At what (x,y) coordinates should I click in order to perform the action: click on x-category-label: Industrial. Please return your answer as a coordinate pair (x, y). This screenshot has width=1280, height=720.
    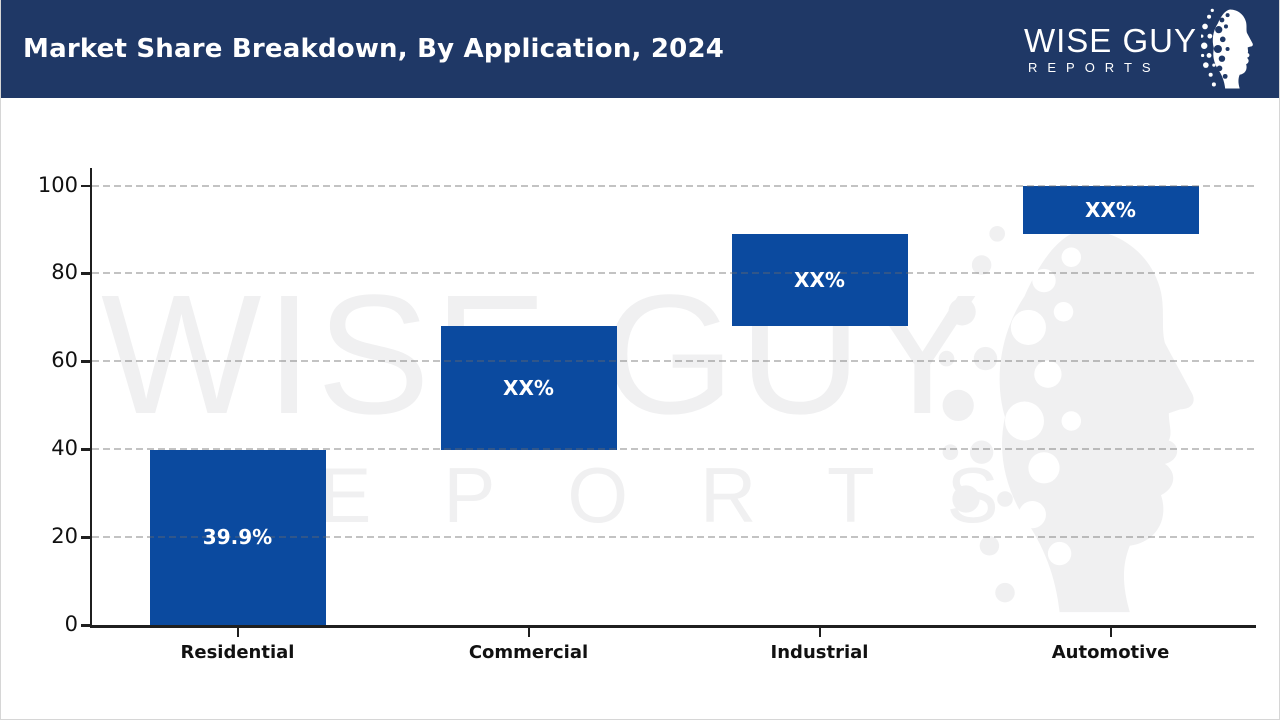
    Looking at the image, I should click on (819, 652).